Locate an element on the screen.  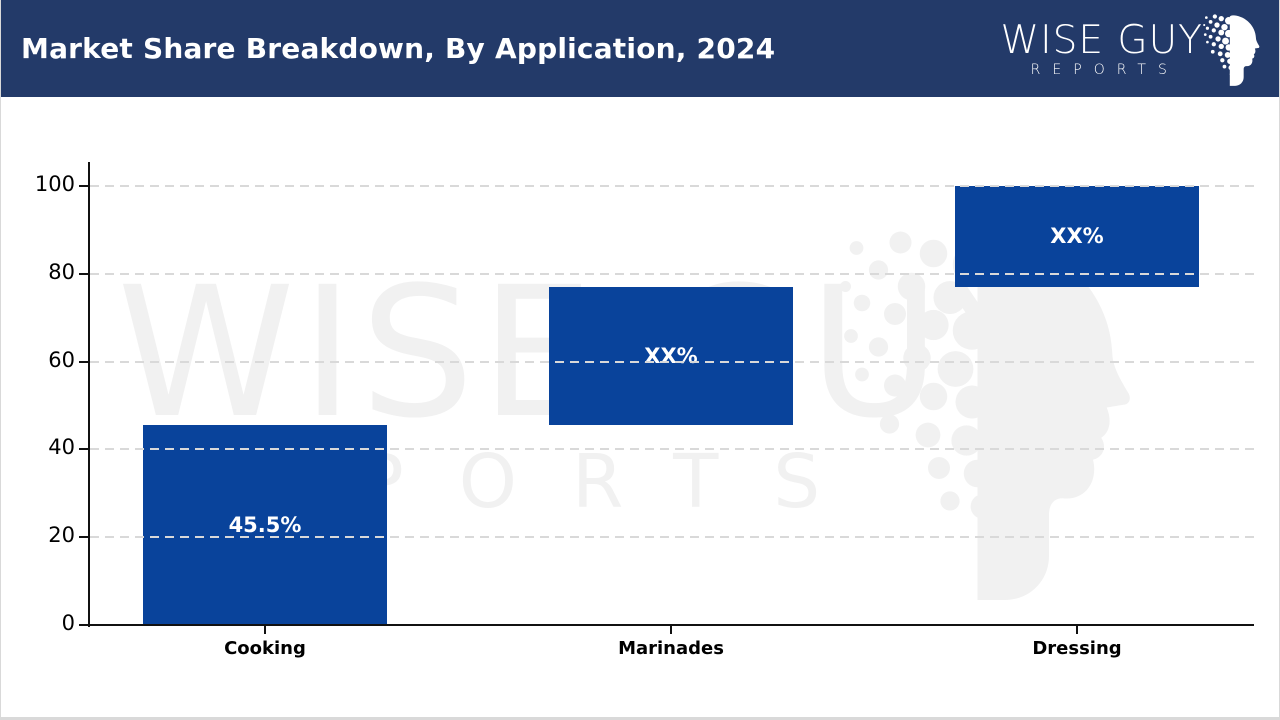
bar-cooking: 45.5% is located at coordinates (265, 525).